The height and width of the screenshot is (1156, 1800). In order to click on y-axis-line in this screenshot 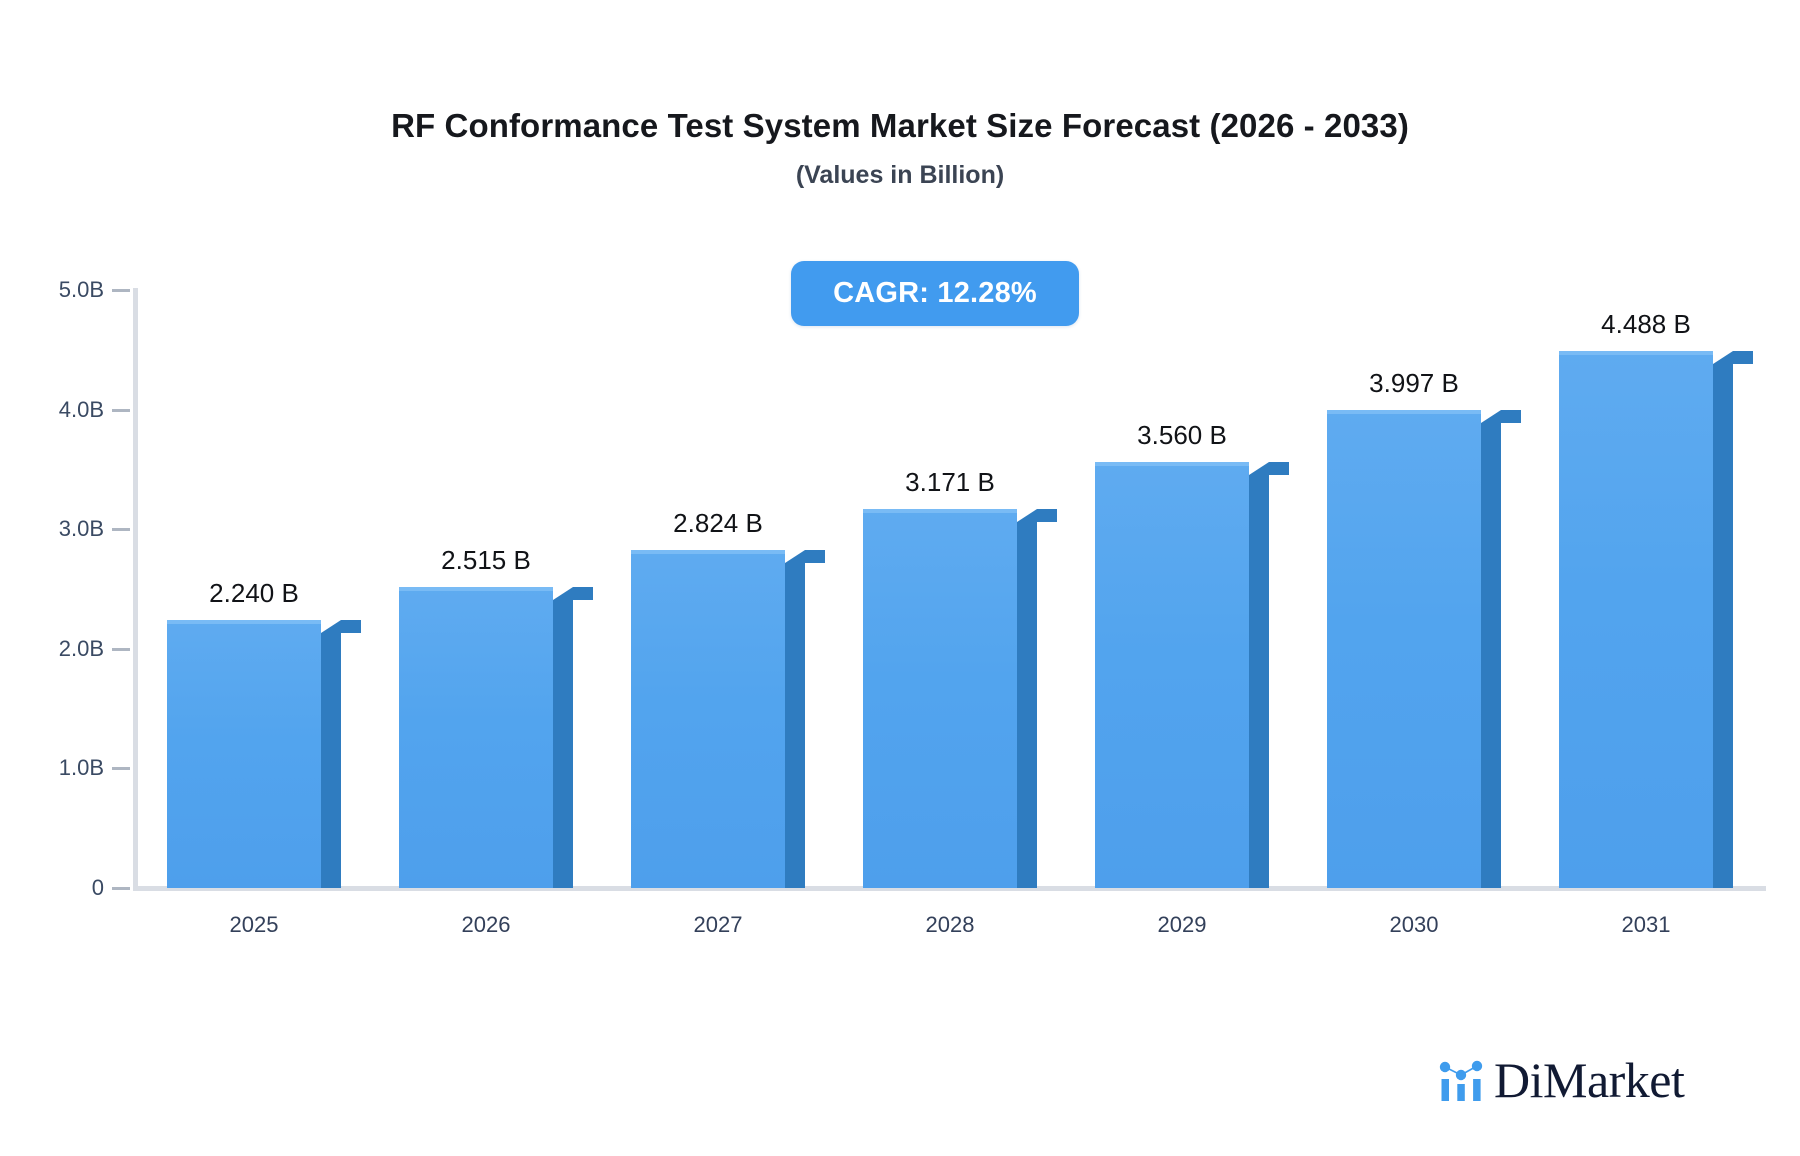, I will do `click(135, 589)`.